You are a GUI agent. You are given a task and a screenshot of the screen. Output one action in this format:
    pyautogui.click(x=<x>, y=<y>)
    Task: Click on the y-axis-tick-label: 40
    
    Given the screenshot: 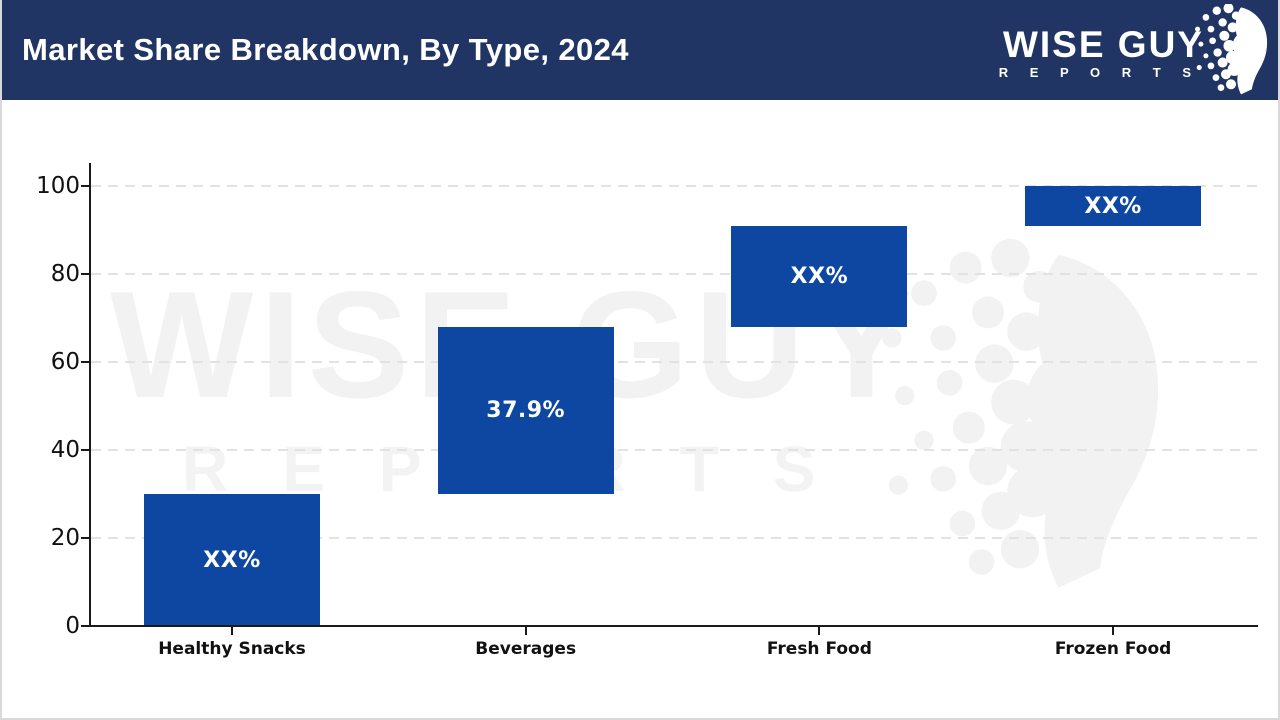 What is the action you would take?
    pyautogui.click(x=65, y=450)
    